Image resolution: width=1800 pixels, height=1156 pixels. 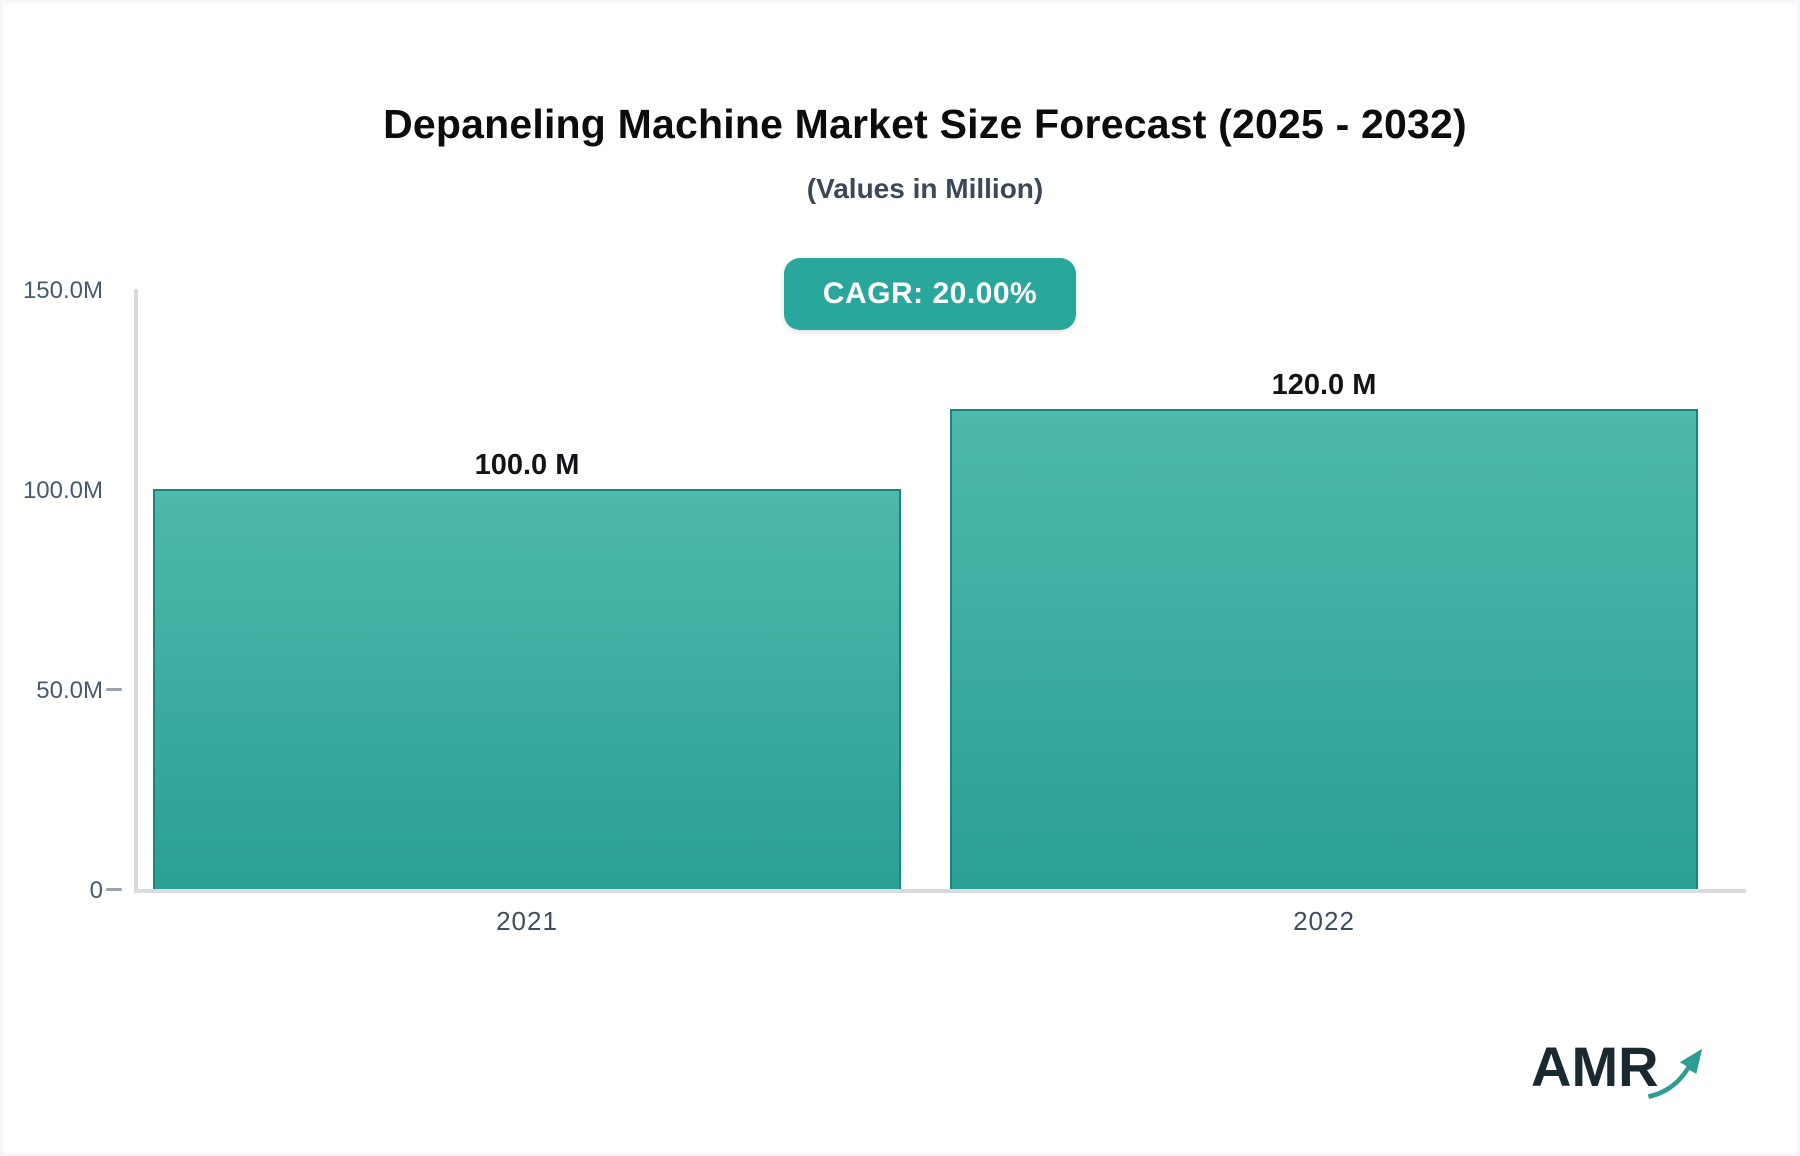 I want to click on y-axis-tick-label: 150.0M, so click(x=62, y=290).